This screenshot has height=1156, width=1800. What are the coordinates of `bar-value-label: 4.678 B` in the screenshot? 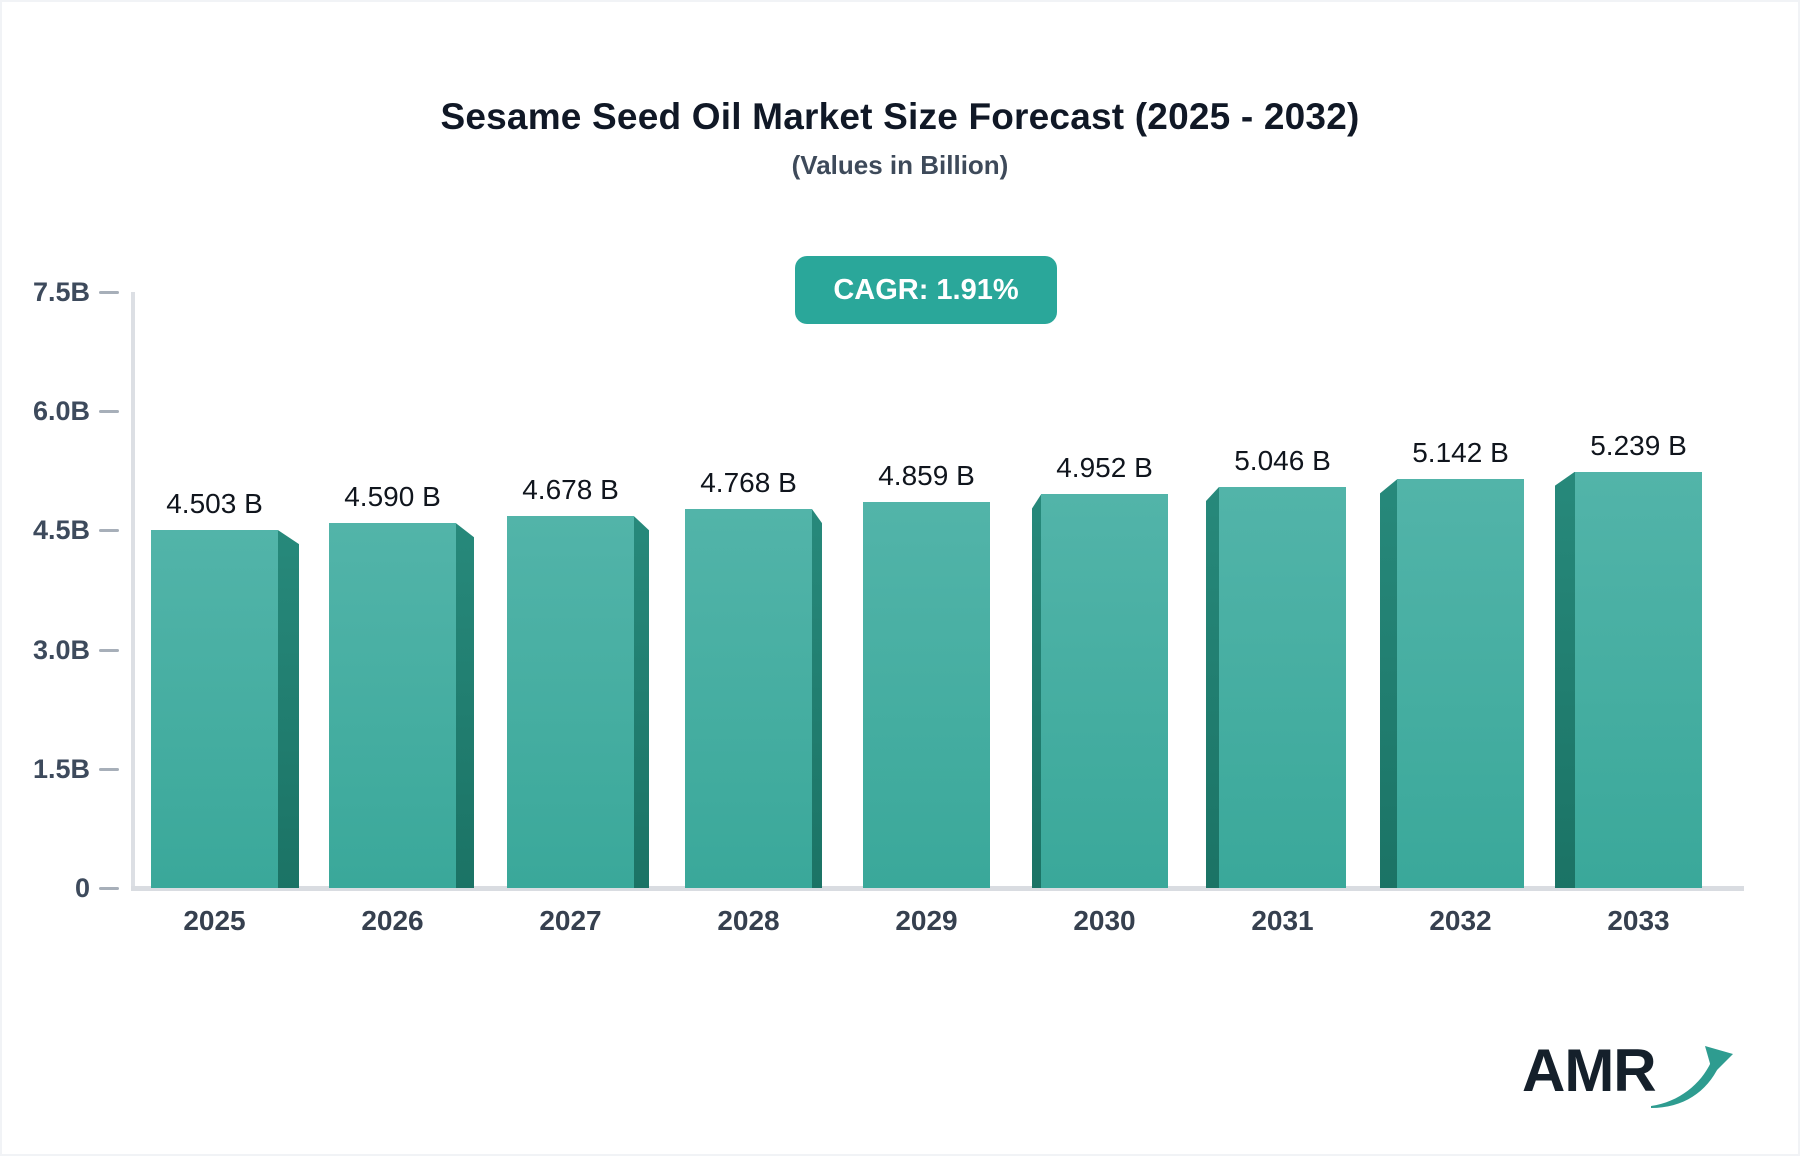 It's located at (570, 490).